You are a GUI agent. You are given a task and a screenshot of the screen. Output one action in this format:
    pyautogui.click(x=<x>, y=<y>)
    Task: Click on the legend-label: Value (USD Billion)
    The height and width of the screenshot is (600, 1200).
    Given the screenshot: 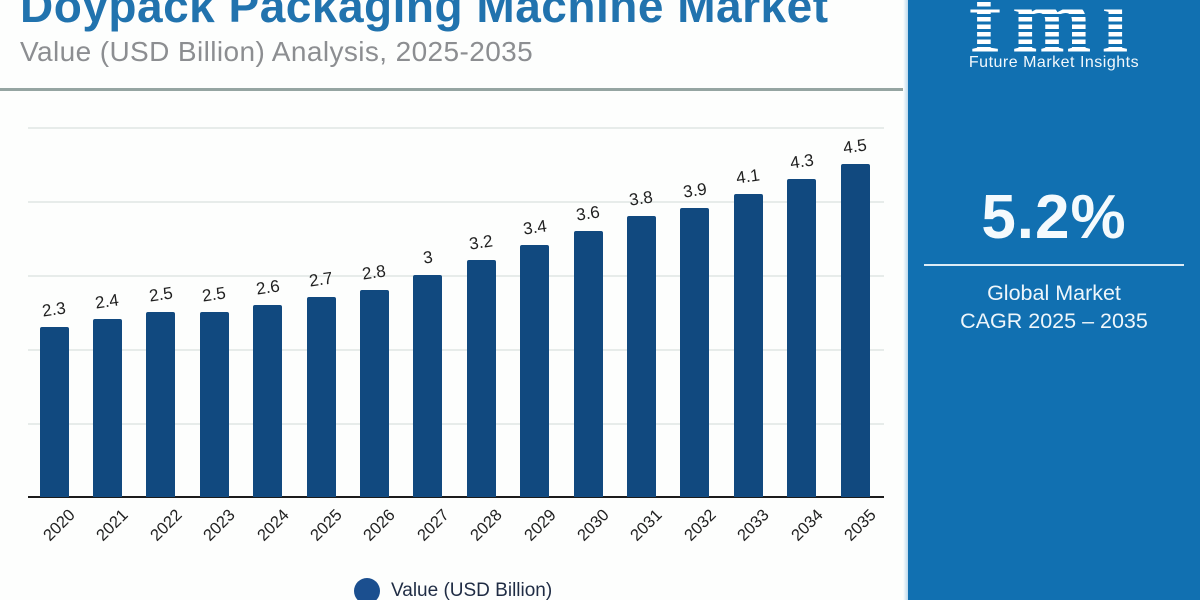 What is the action you would take?
    pyautogui.click(x=472, y=590)
    